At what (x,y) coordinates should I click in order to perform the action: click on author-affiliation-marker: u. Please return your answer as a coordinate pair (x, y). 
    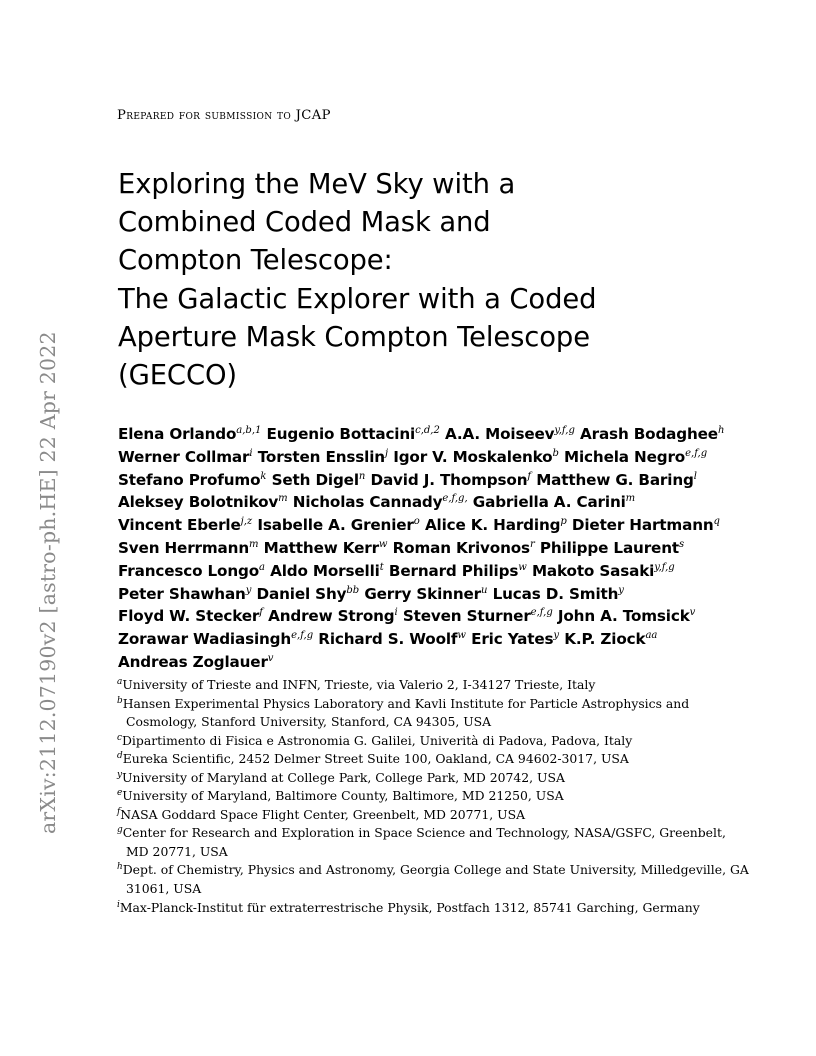
    Looking at the image, I should click on (484, 590).